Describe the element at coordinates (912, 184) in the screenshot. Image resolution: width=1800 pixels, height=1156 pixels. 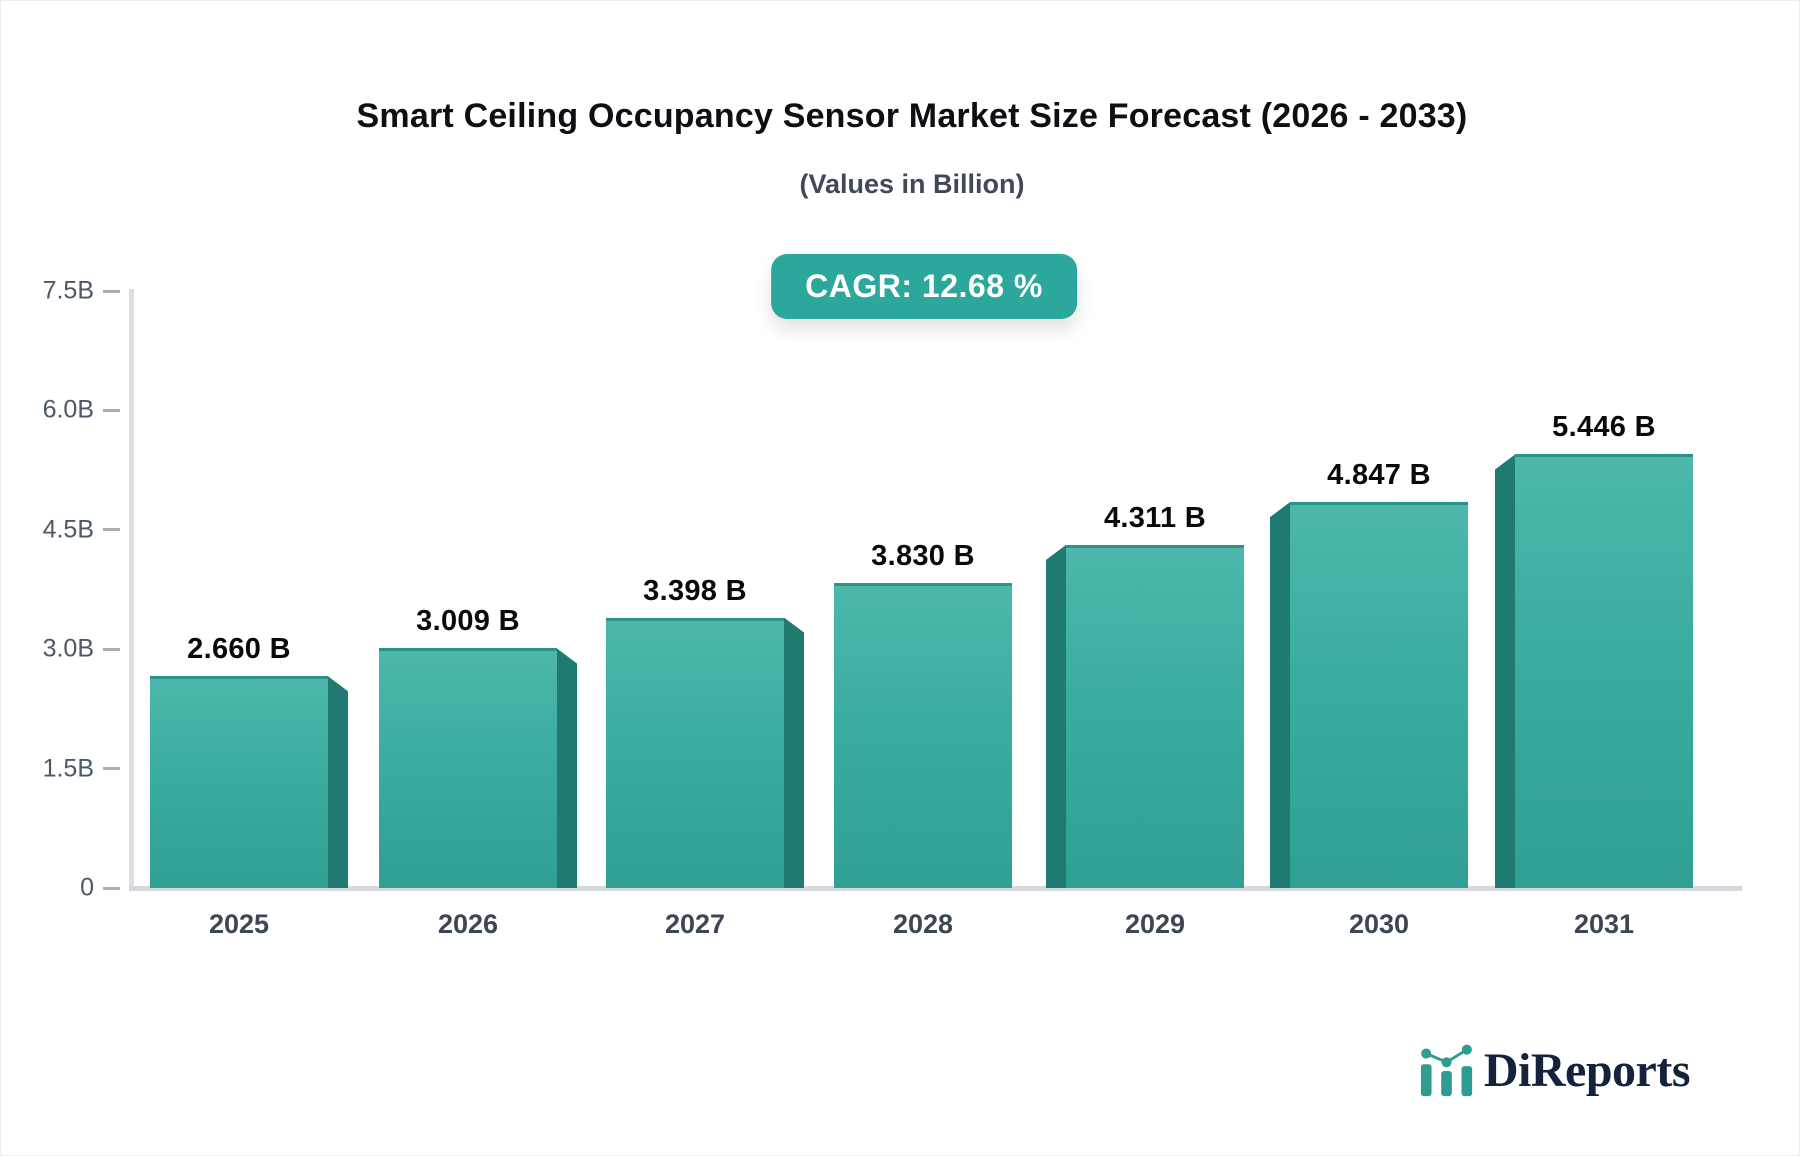
I see `chart-subtitle: (Values in Billion)` at that location.